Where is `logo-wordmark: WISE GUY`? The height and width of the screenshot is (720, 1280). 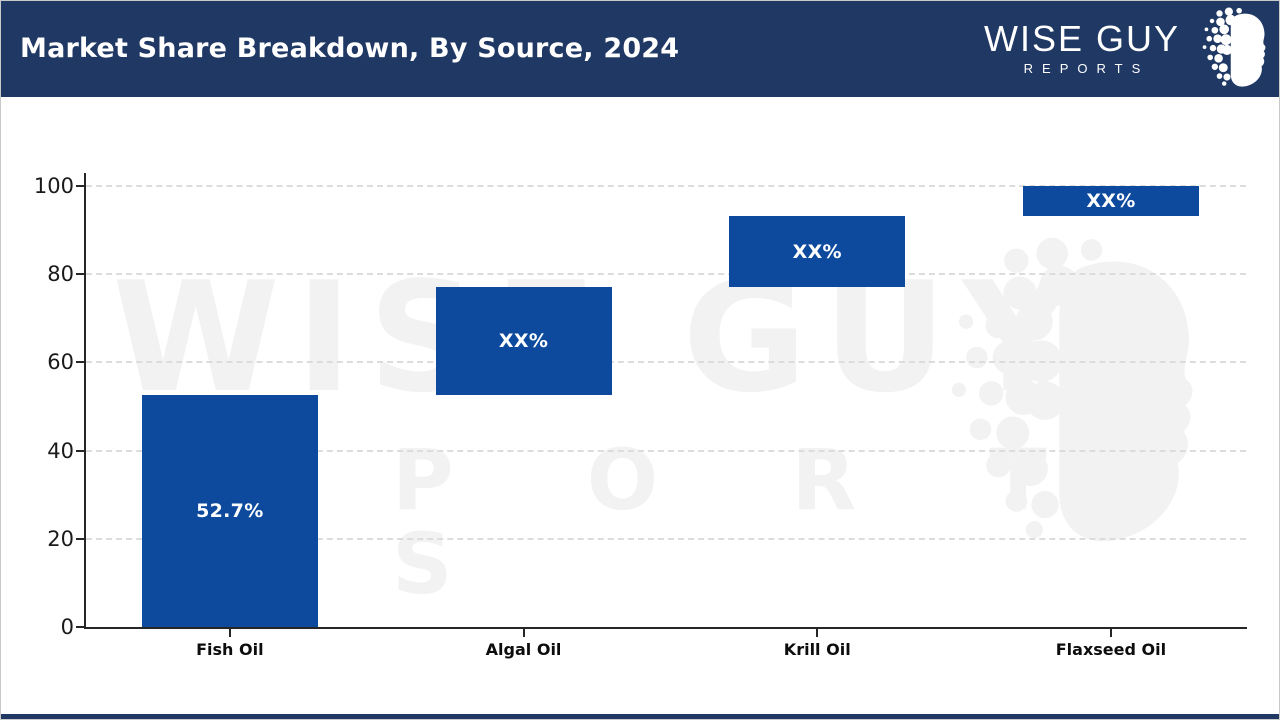
logo-wordmark: WISE GUY is located at coordinates (1081, 38).